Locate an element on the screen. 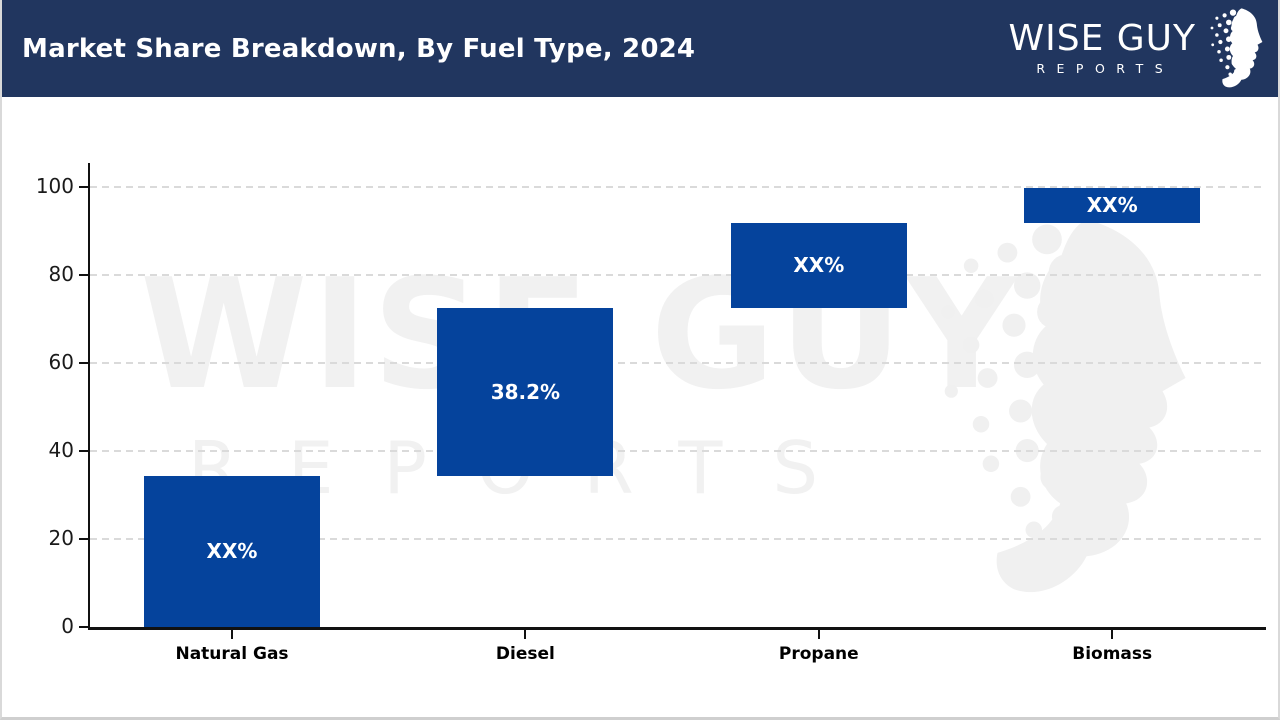  logo-wordmark: WISE GUY is located at coordinates (1102, 38).